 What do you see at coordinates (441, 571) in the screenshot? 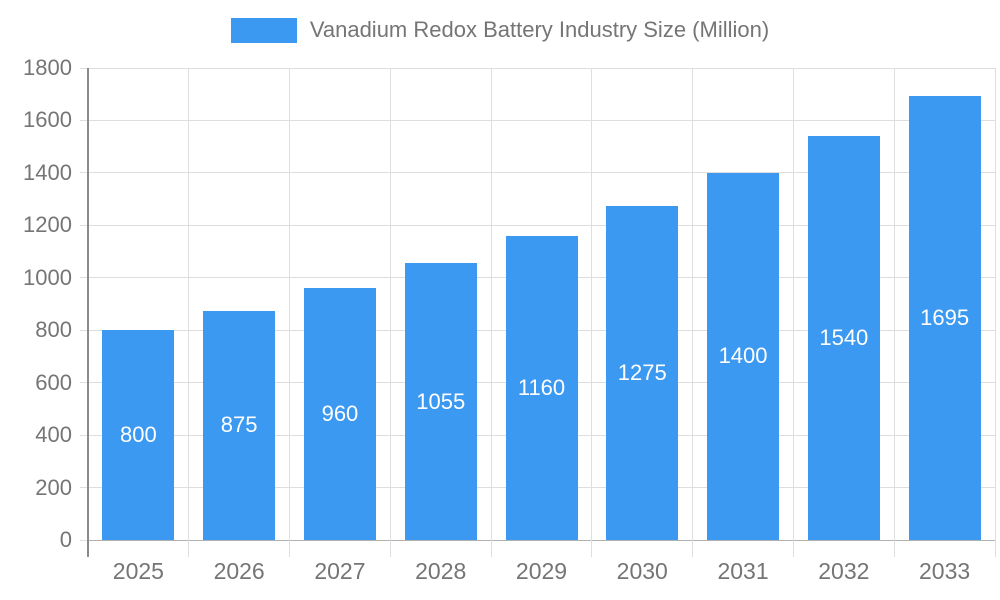
I see `x-axis-label: 2028` at bounding box center [441, 571].